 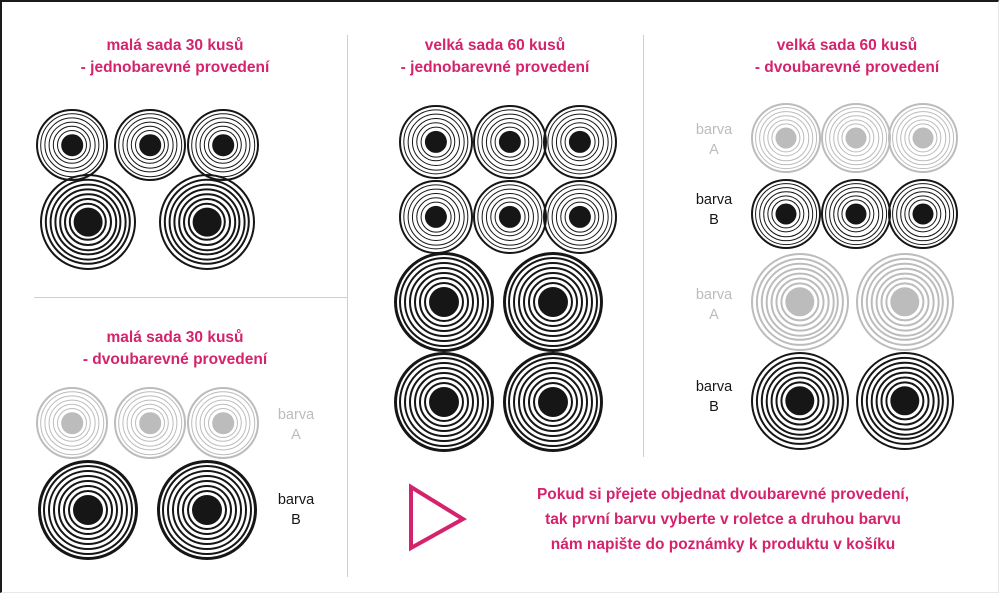 What do you see at coordinates (495, 67) in the screenshot?
I see `heading-large-mono-line2: - jednobarevné provedení` at bounding box center [495, 67].